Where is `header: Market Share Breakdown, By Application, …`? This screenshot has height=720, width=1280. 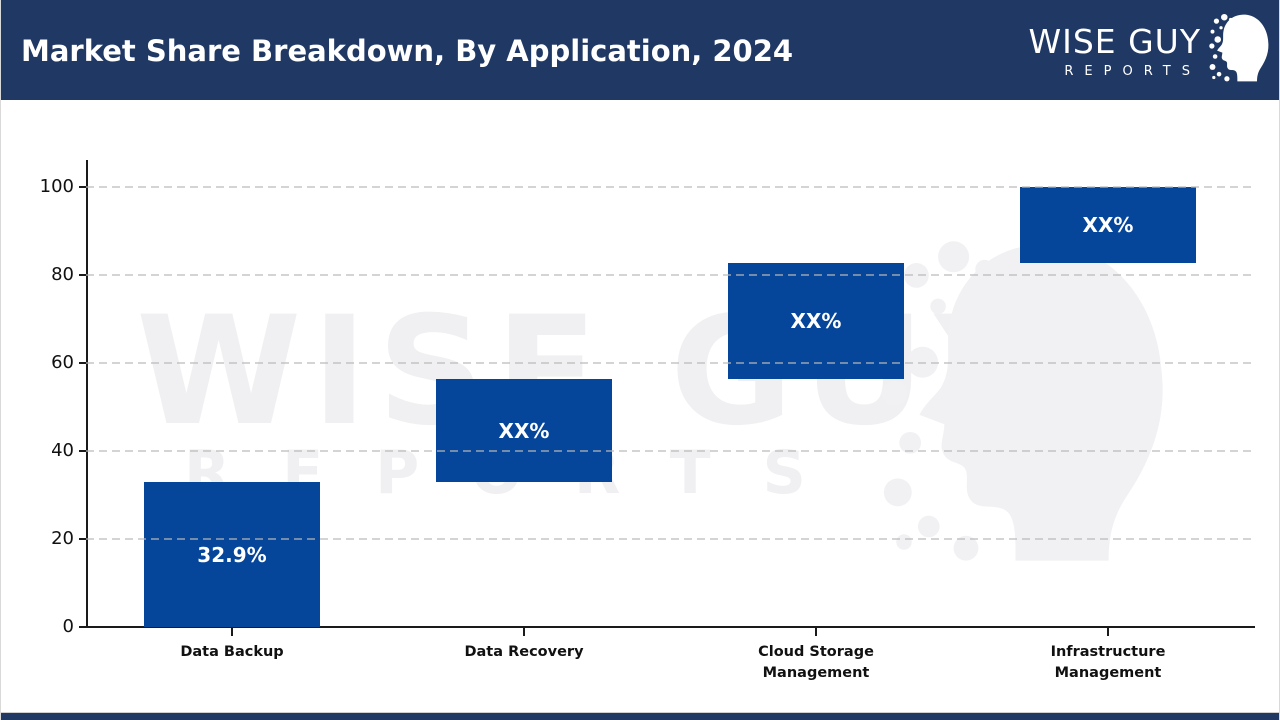 header: Market Share Breakdown, By Application, … is located at coordinates (640, 50).